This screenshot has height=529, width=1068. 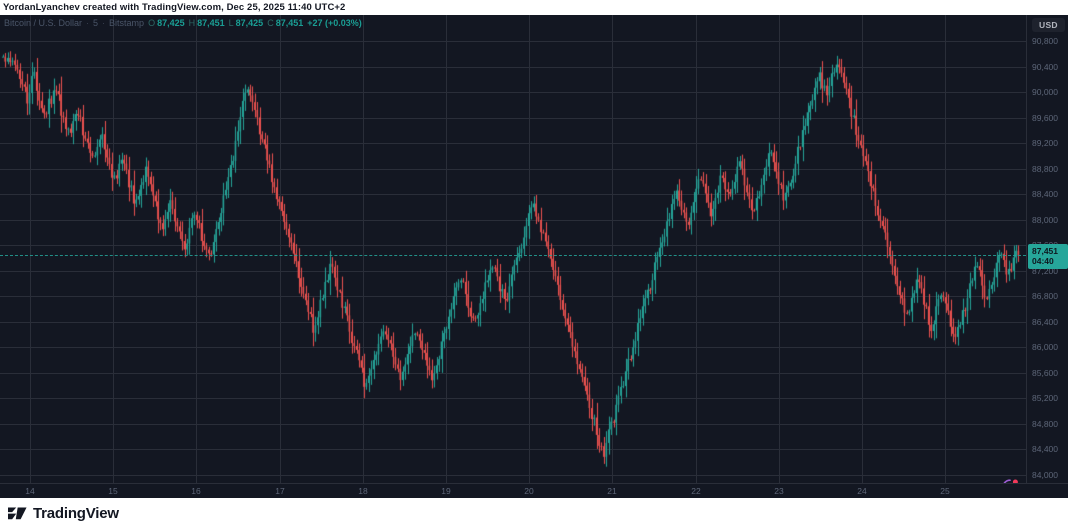 What do you see at coordinates (779, 491) in the screenshot?
I see `time-tick-label: 23` at bounding box center [779, 491].